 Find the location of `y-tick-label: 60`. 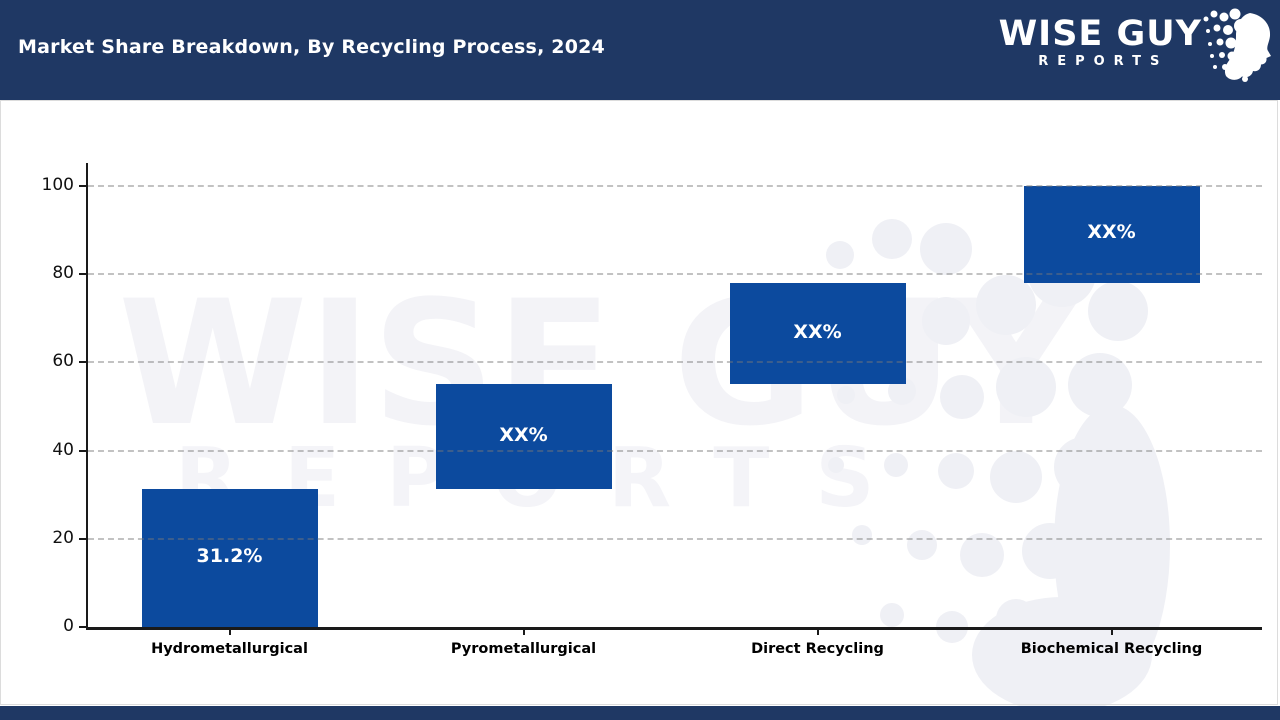

y-tick-label: 60 is located at coordinates (63, 361).